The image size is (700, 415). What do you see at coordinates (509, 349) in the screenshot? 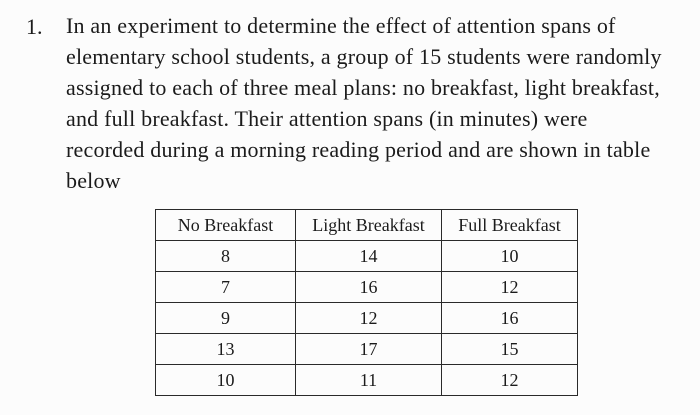
I see `table-cell: 15` at bounding box center [509, 349].